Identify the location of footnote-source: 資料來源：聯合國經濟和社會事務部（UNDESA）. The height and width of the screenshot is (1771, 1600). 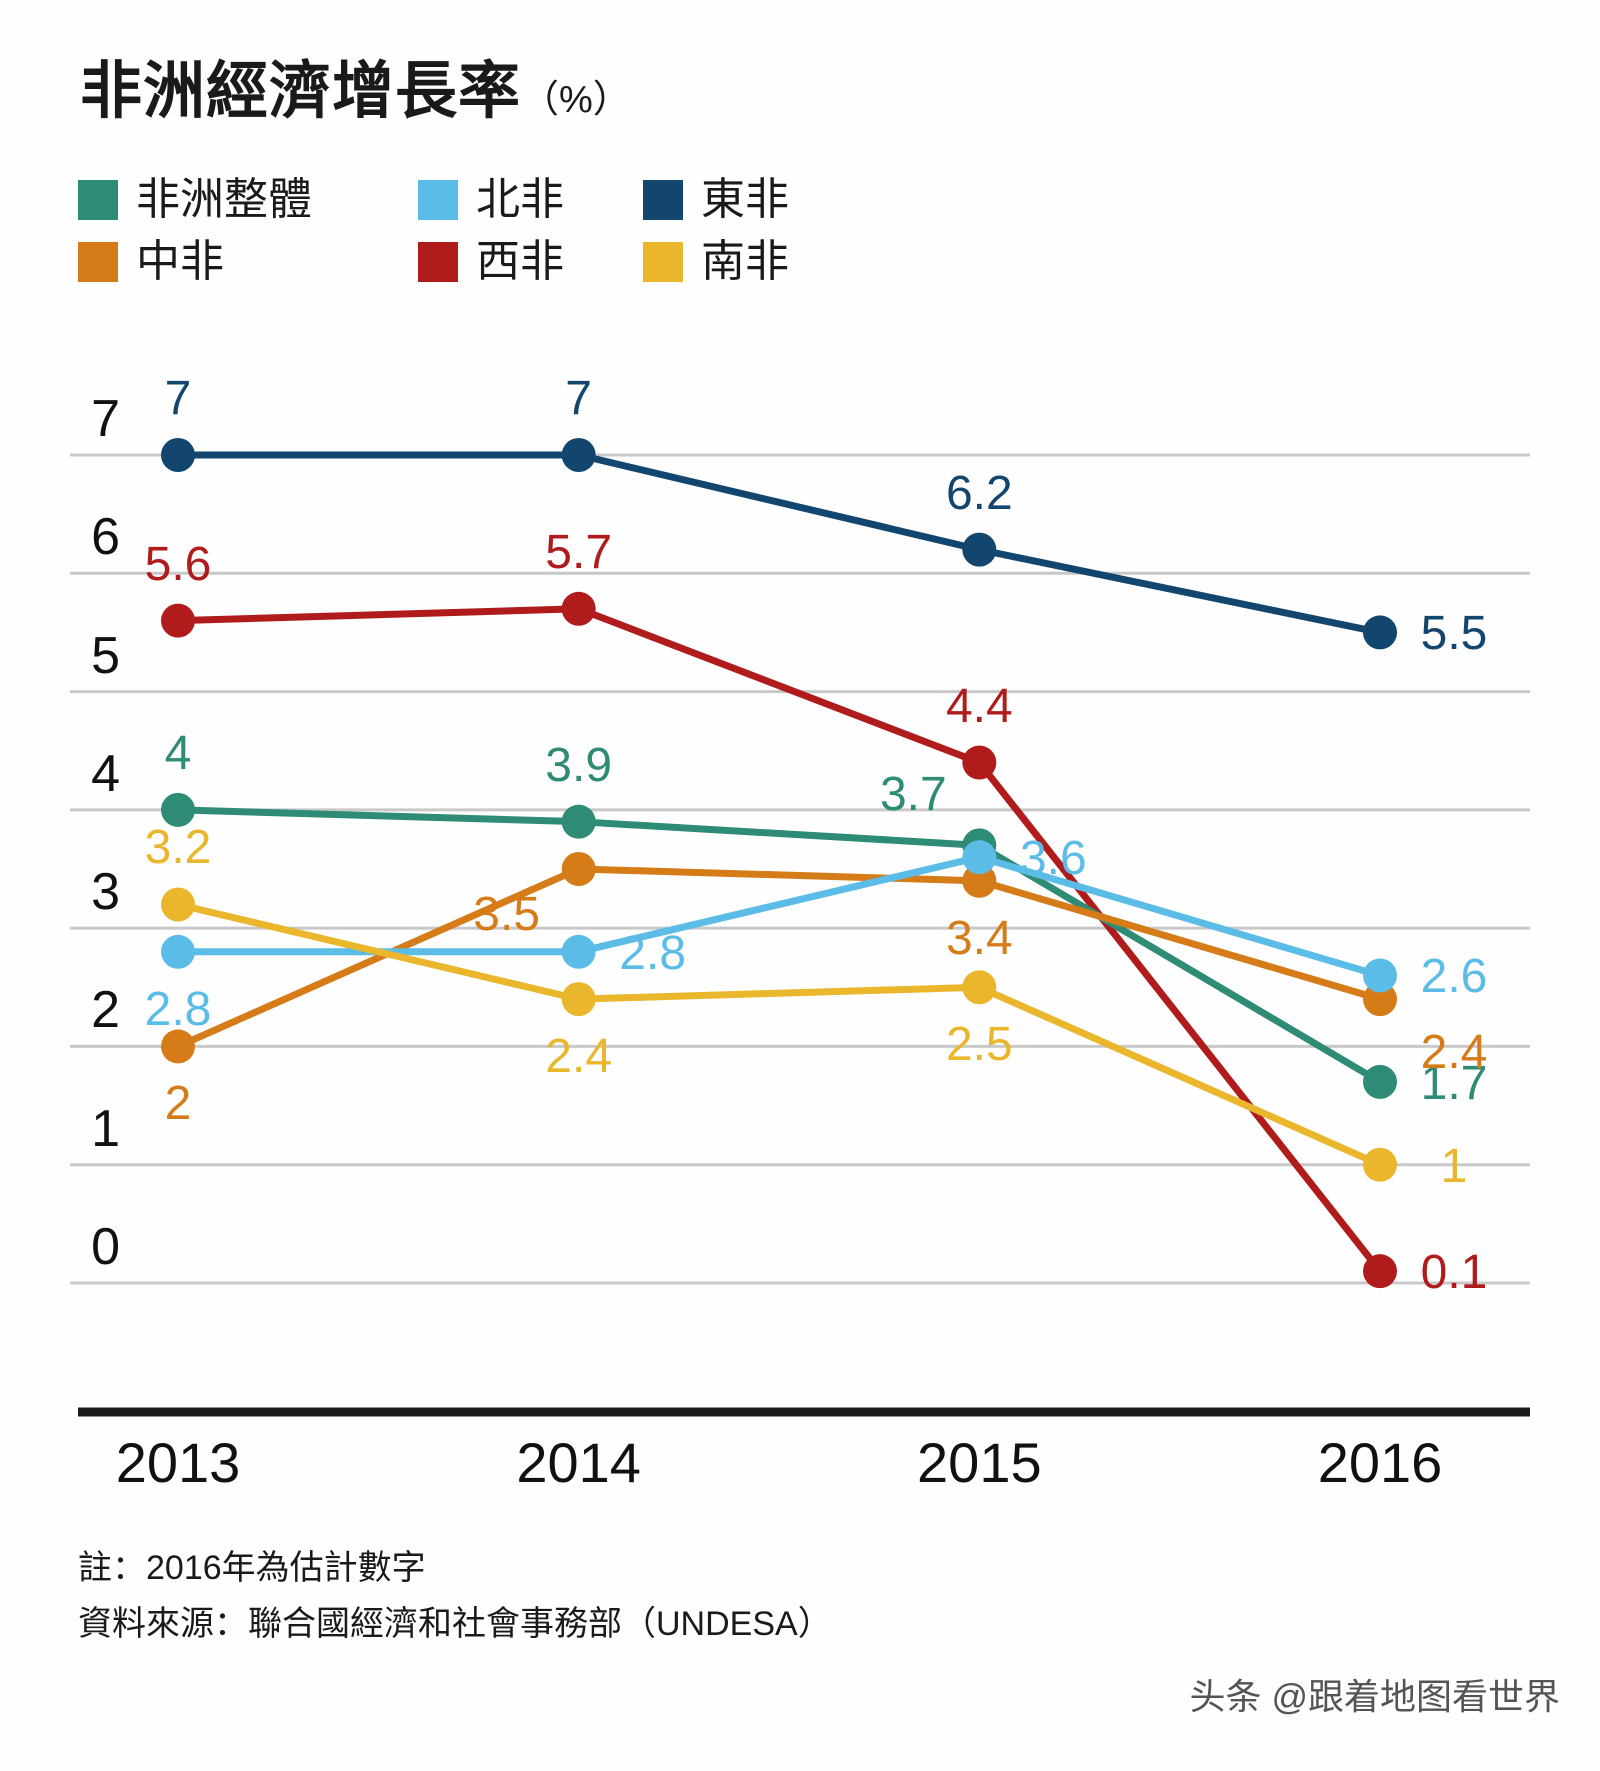
(455, 1624).